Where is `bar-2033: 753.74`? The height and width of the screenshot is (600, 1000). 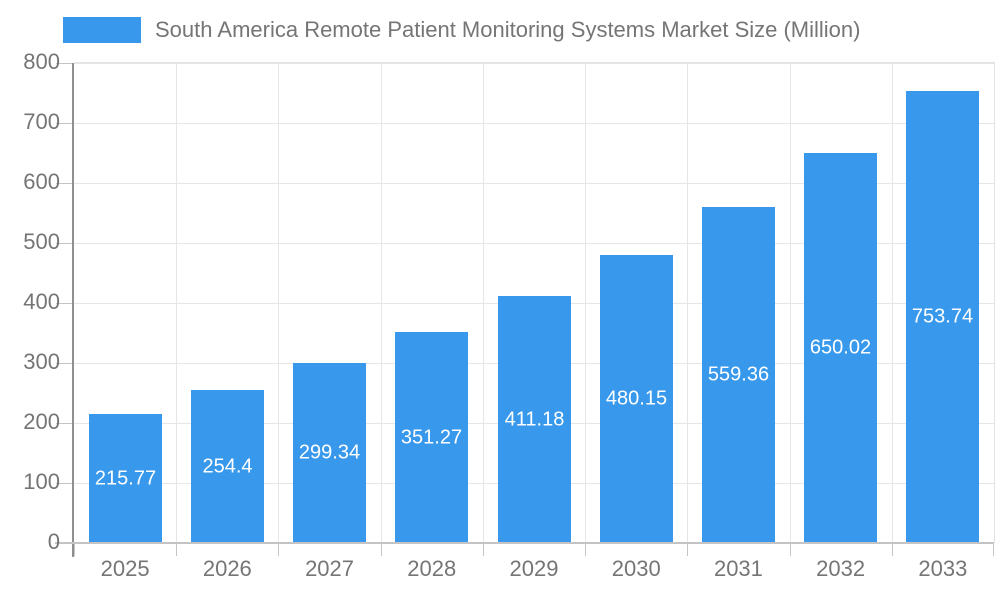
bar-2033: 753.74 is located at coordinates (942, 317).